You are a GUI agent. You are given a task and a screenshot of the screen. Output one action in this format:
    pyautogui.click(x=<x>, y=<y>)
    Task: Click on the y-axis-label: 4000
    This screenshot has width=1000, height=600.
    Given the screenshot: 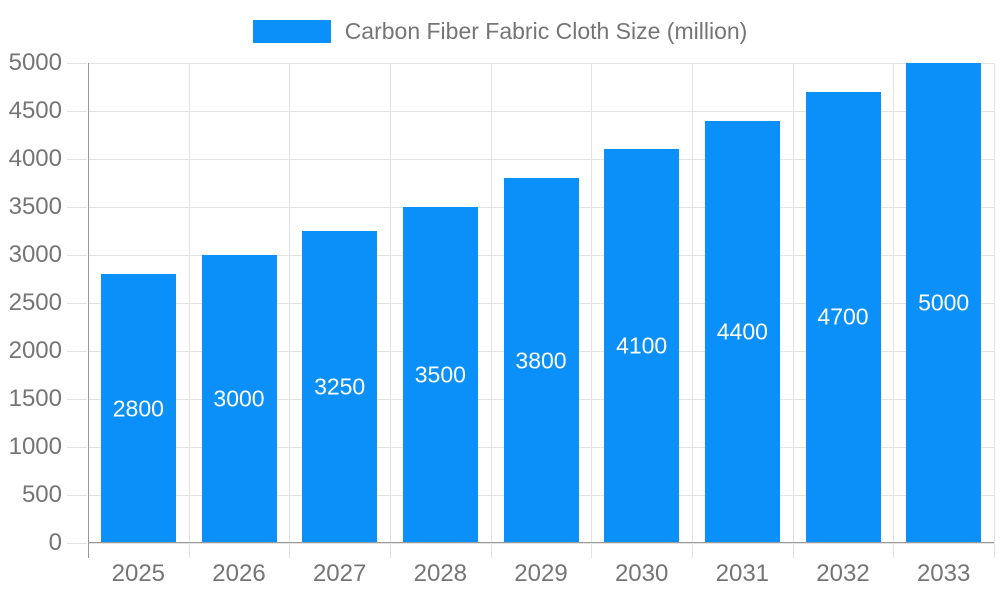 What is the action you would take?
    pyautogui.click(x=35, y=158)
    